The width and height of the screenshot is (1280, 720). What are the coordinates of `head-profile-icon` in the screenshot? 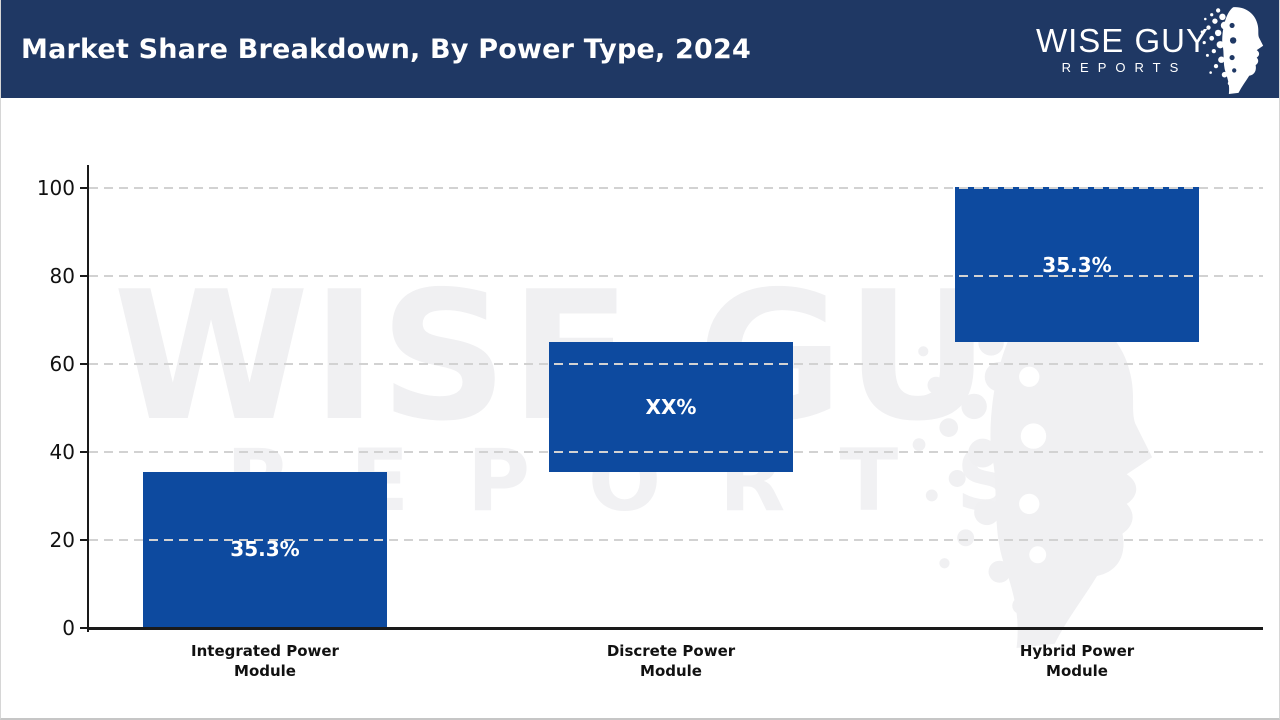 It's located at (1232, 50).